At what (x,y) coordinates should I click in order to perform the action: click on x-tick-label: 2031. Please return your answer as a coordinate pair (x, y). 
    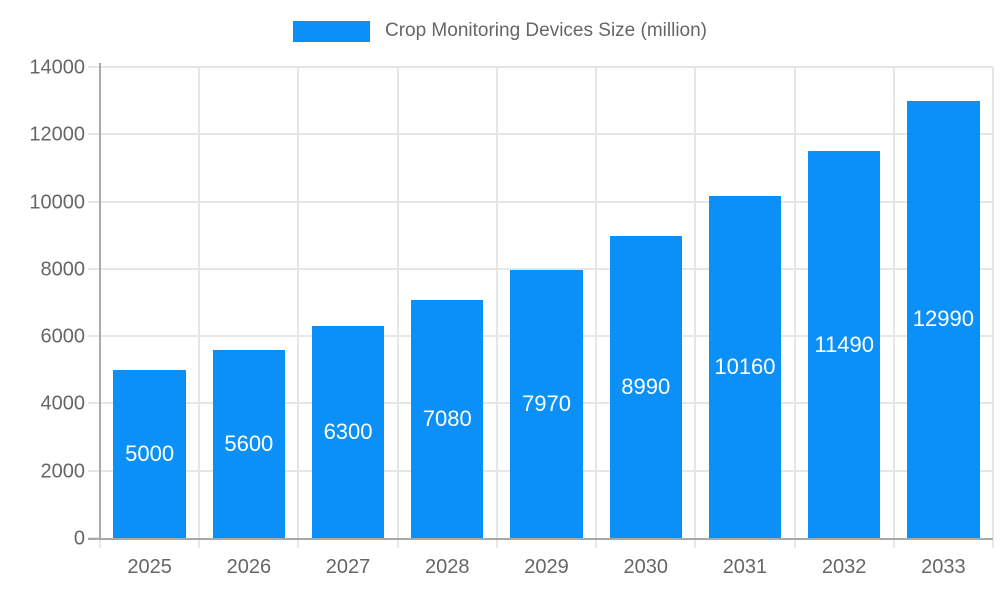
    Looking at the image, I should click on (745, 567).